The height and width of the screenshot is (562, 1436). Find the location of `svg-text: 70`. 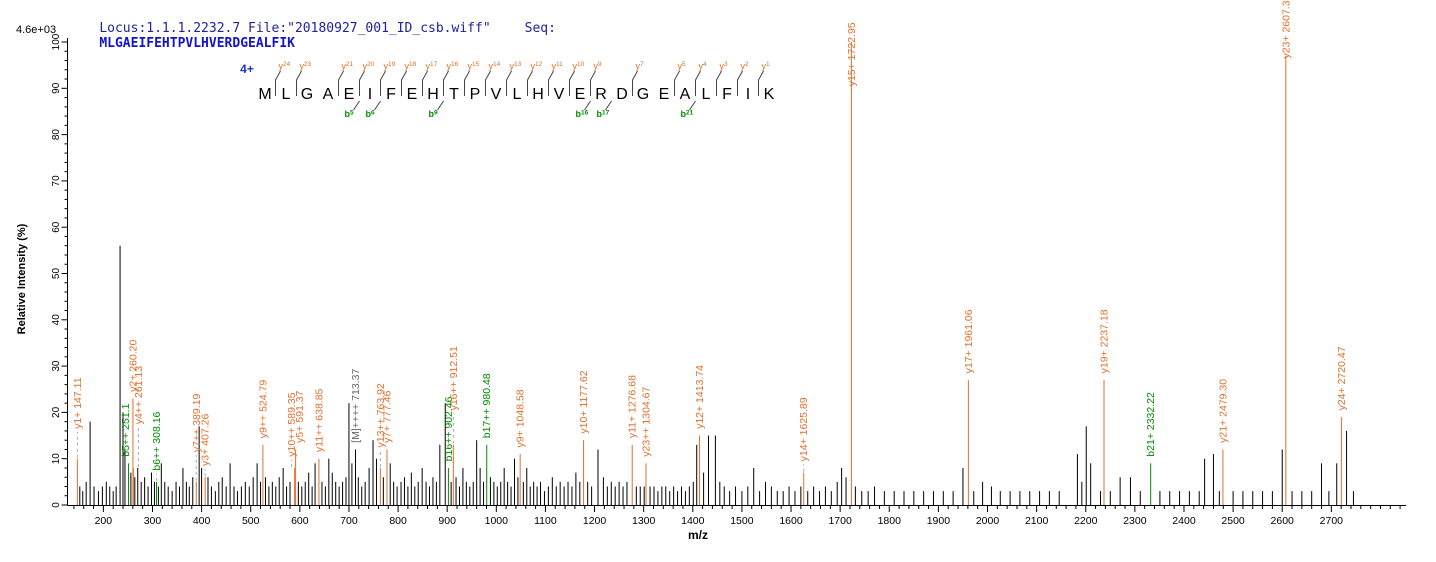

svg-text: 70 is located at coordinates (56, 181).